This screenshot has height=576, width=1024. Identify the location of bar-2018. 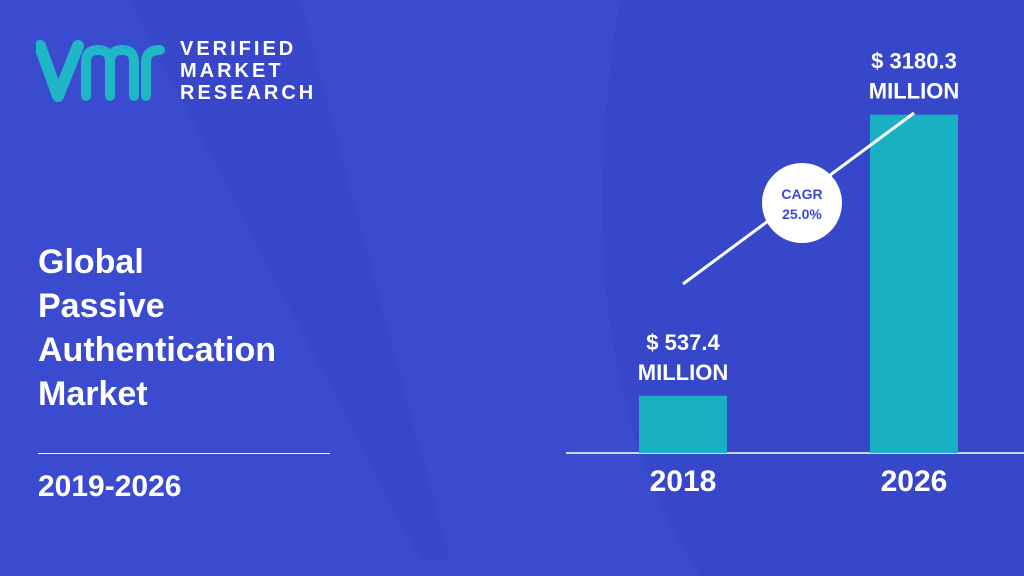
(683, 424).